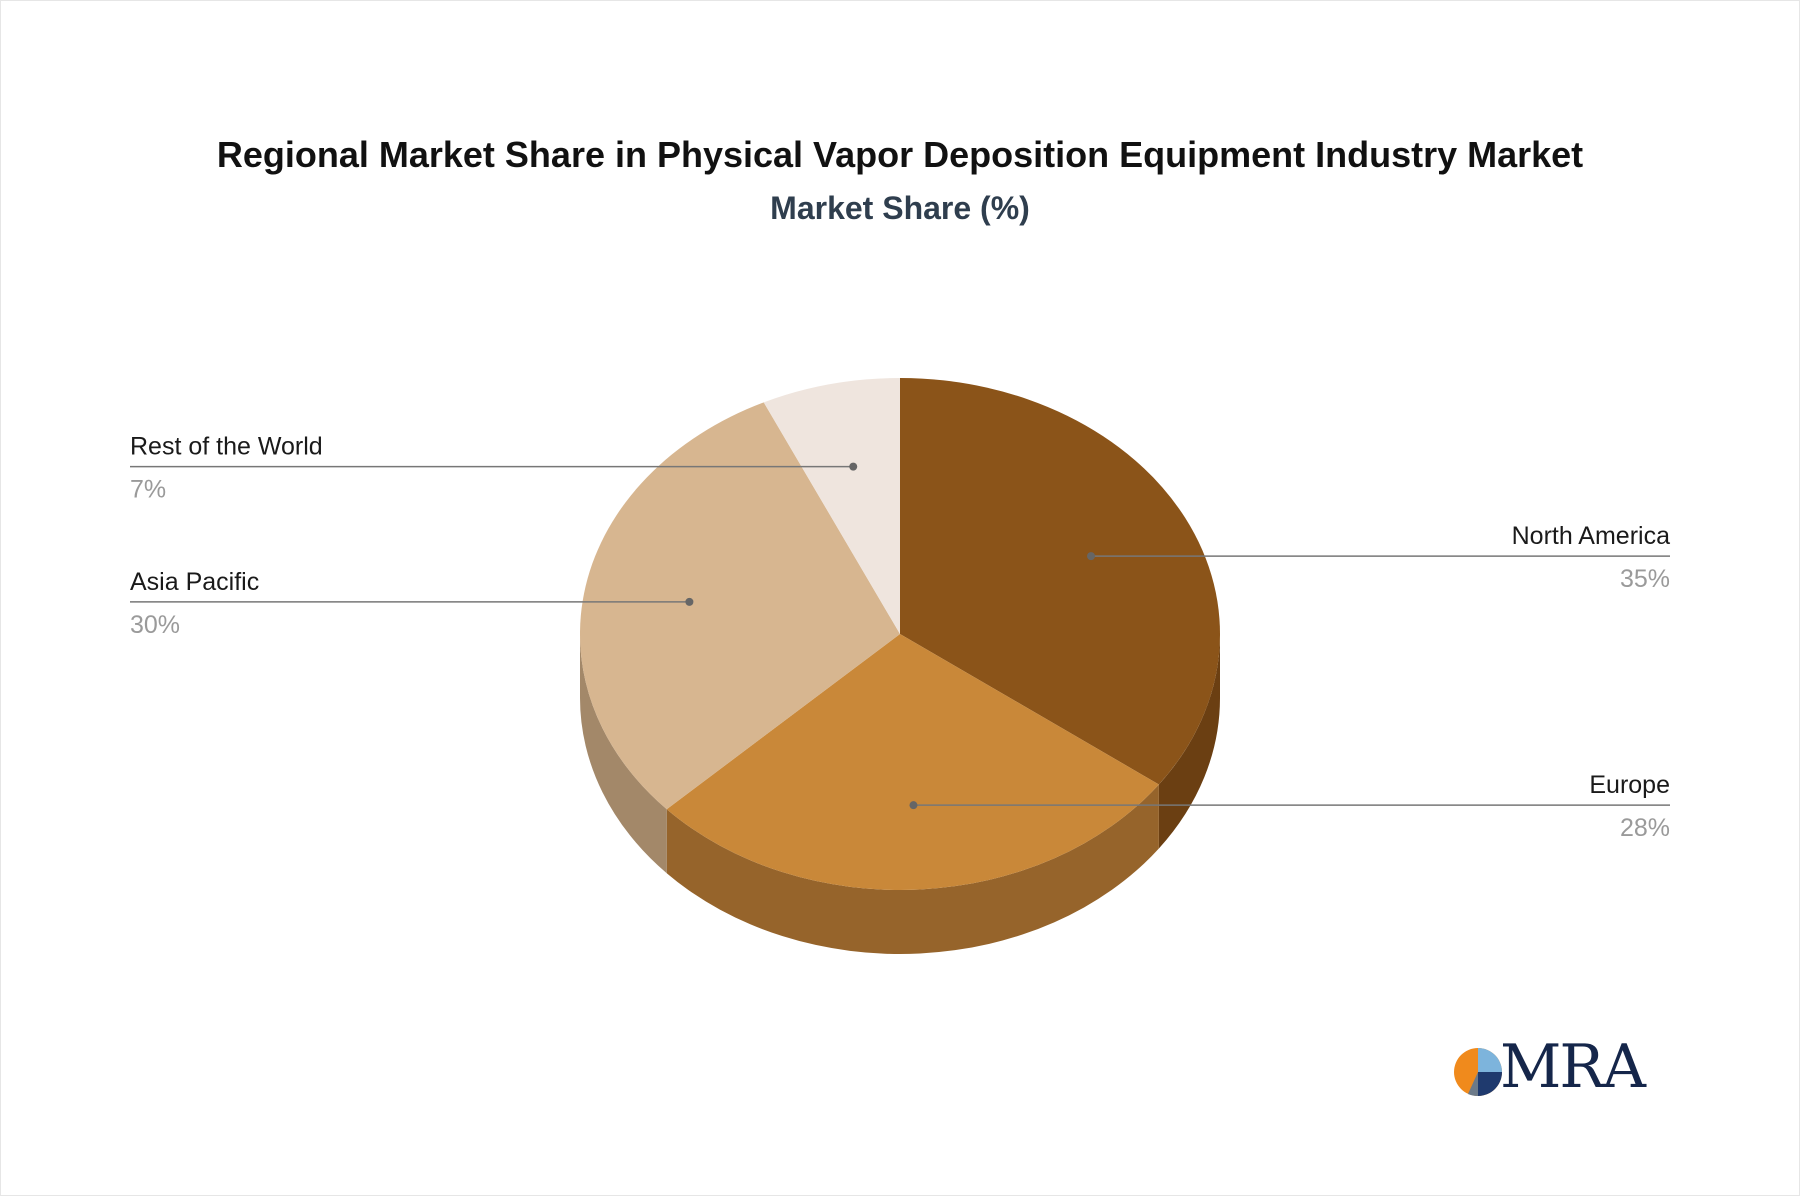 This screenshot has height=1196, width=1800. Describe the element at coordinates (1645, 828) in the screenshot. I see `slice-value-europe: 28%` at that location.